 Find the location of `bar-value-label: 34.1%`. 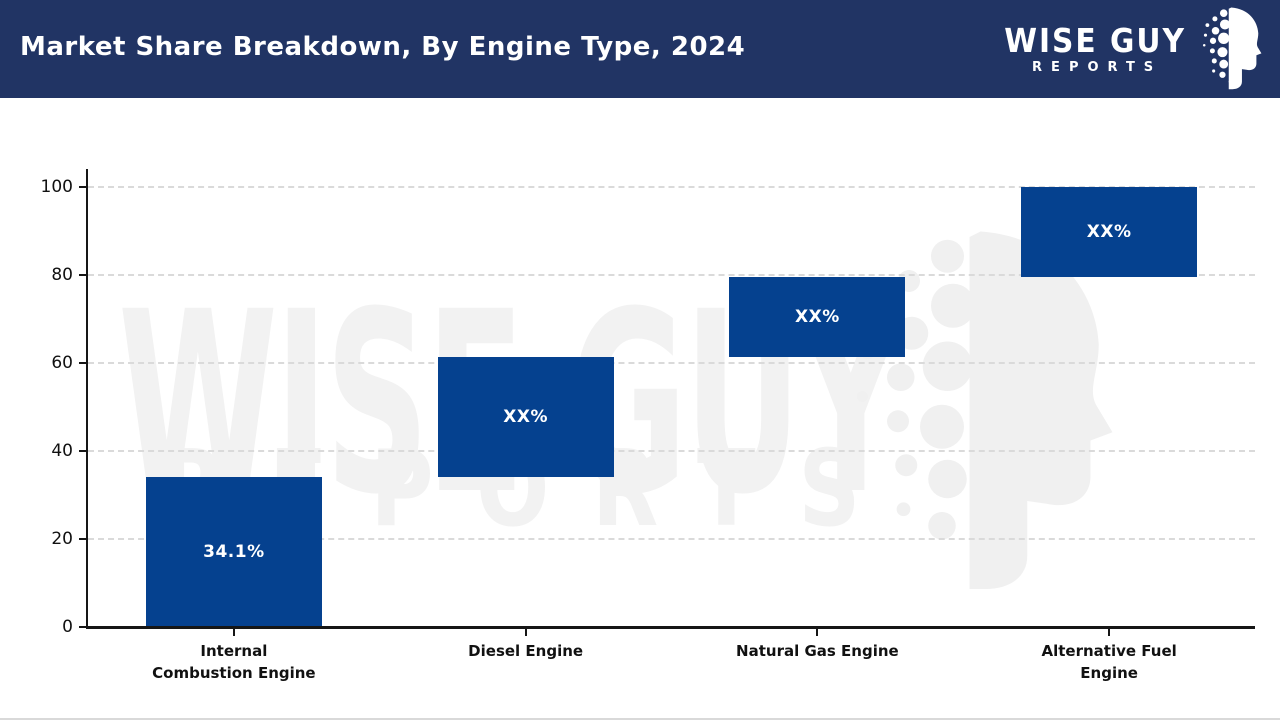

bar-value-label: 34.1% is located at coordinates (234, 551).